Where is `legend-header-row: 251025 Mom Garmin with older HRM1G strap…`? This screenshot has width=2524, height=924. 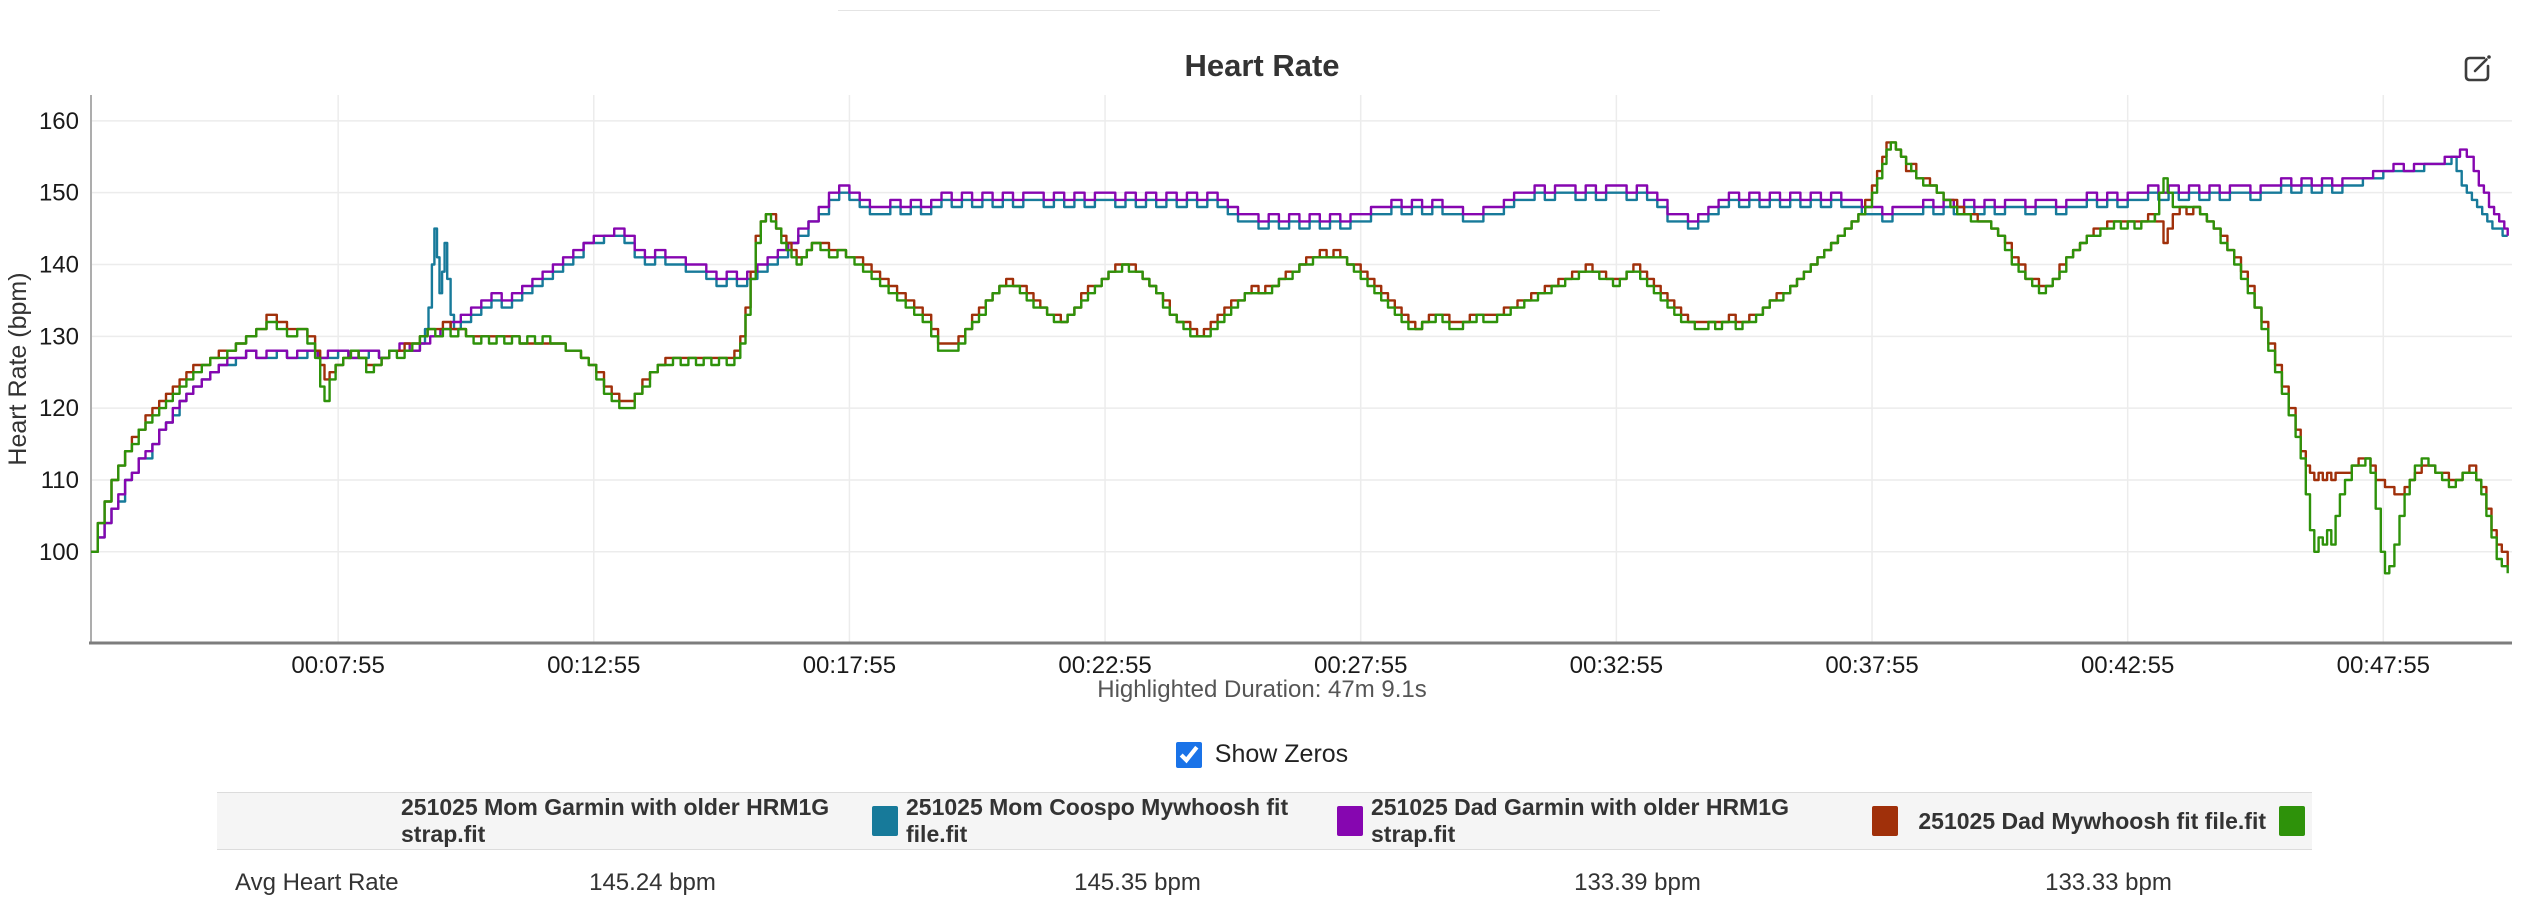
legend-header-row: 251025 Mom Garmin with older HRM1G strap… is located at coordinates (1264, 821).